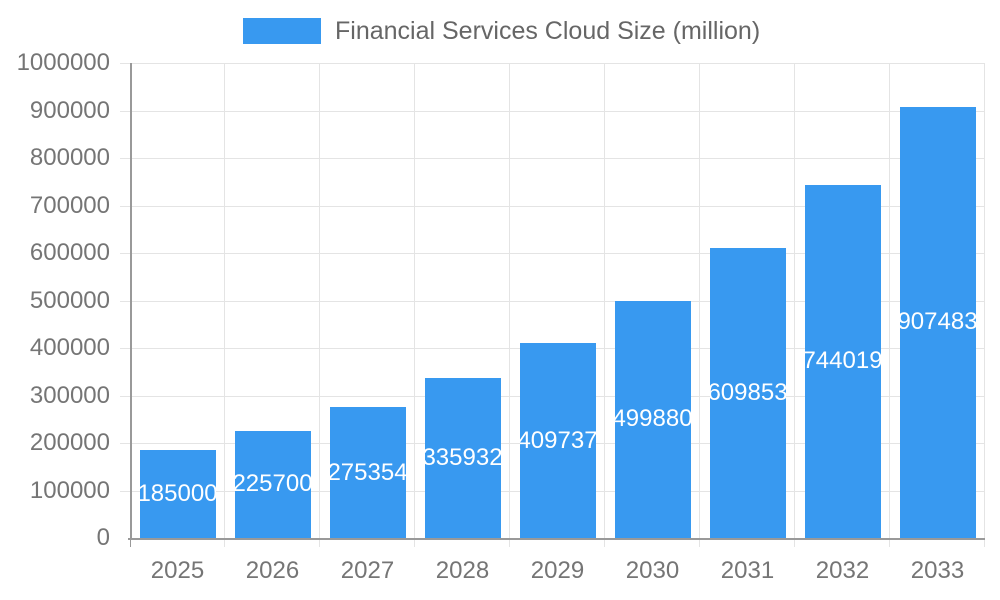 The image size is (1000, 600). What do you see at coordinates (747, 570) in the screenshot?
I see `x-tick-label: 2031` at bounding box center [747, 570].